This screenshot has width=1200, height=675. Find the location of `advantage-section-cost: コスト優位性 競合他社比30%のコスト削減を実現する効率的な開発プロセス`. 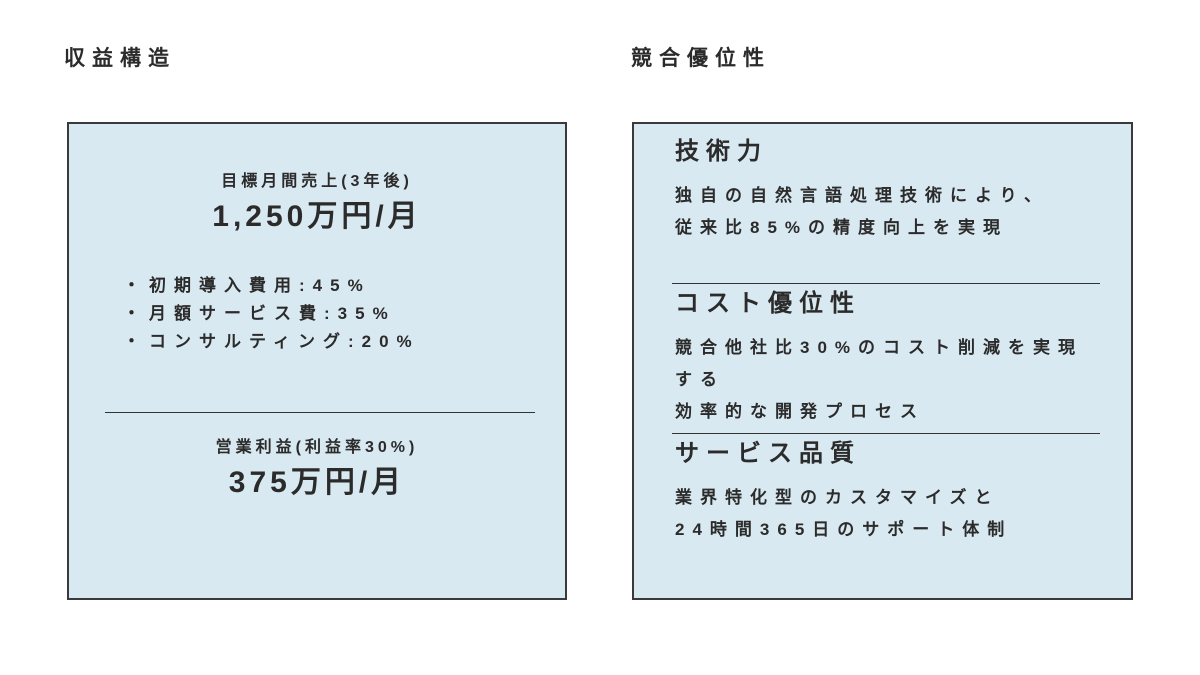

advantage-section-cost: コスト優位性 競合他社比30%のコスト削減を実現する効率的な開発プロセス is located at coordinates (889, 359).